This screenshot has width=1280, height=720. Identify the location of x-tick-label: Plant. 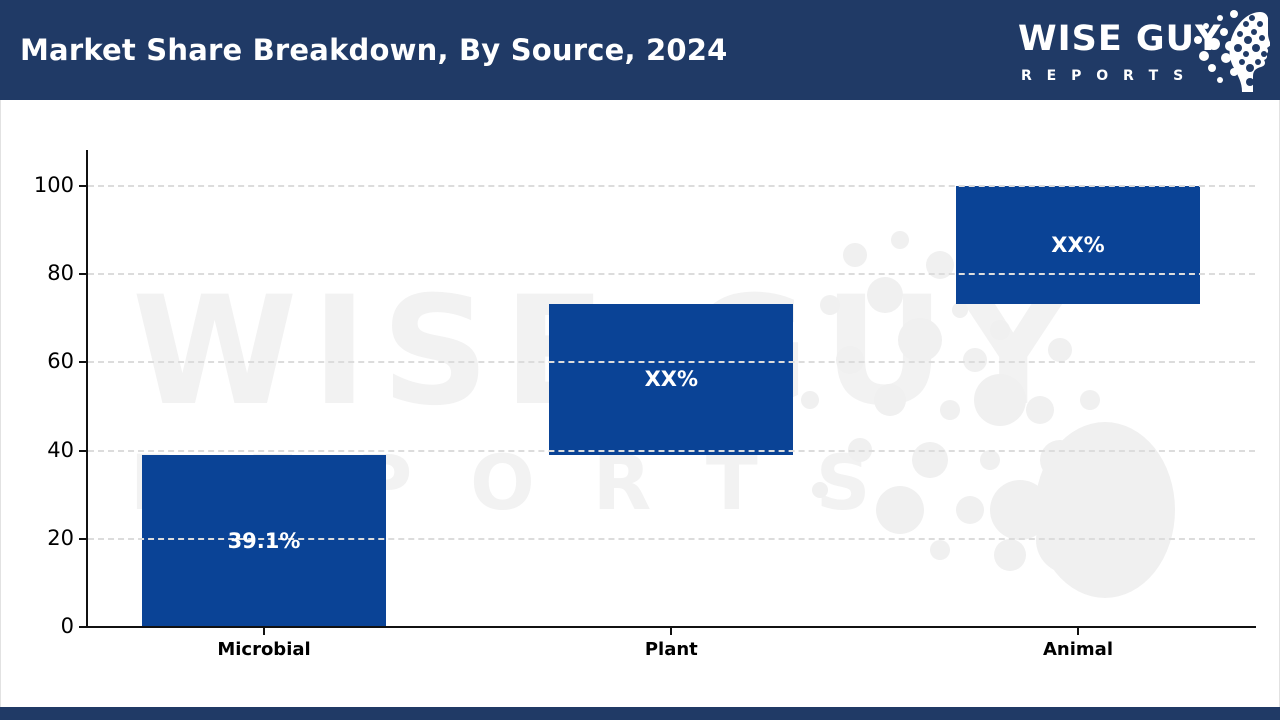
(671, 649).